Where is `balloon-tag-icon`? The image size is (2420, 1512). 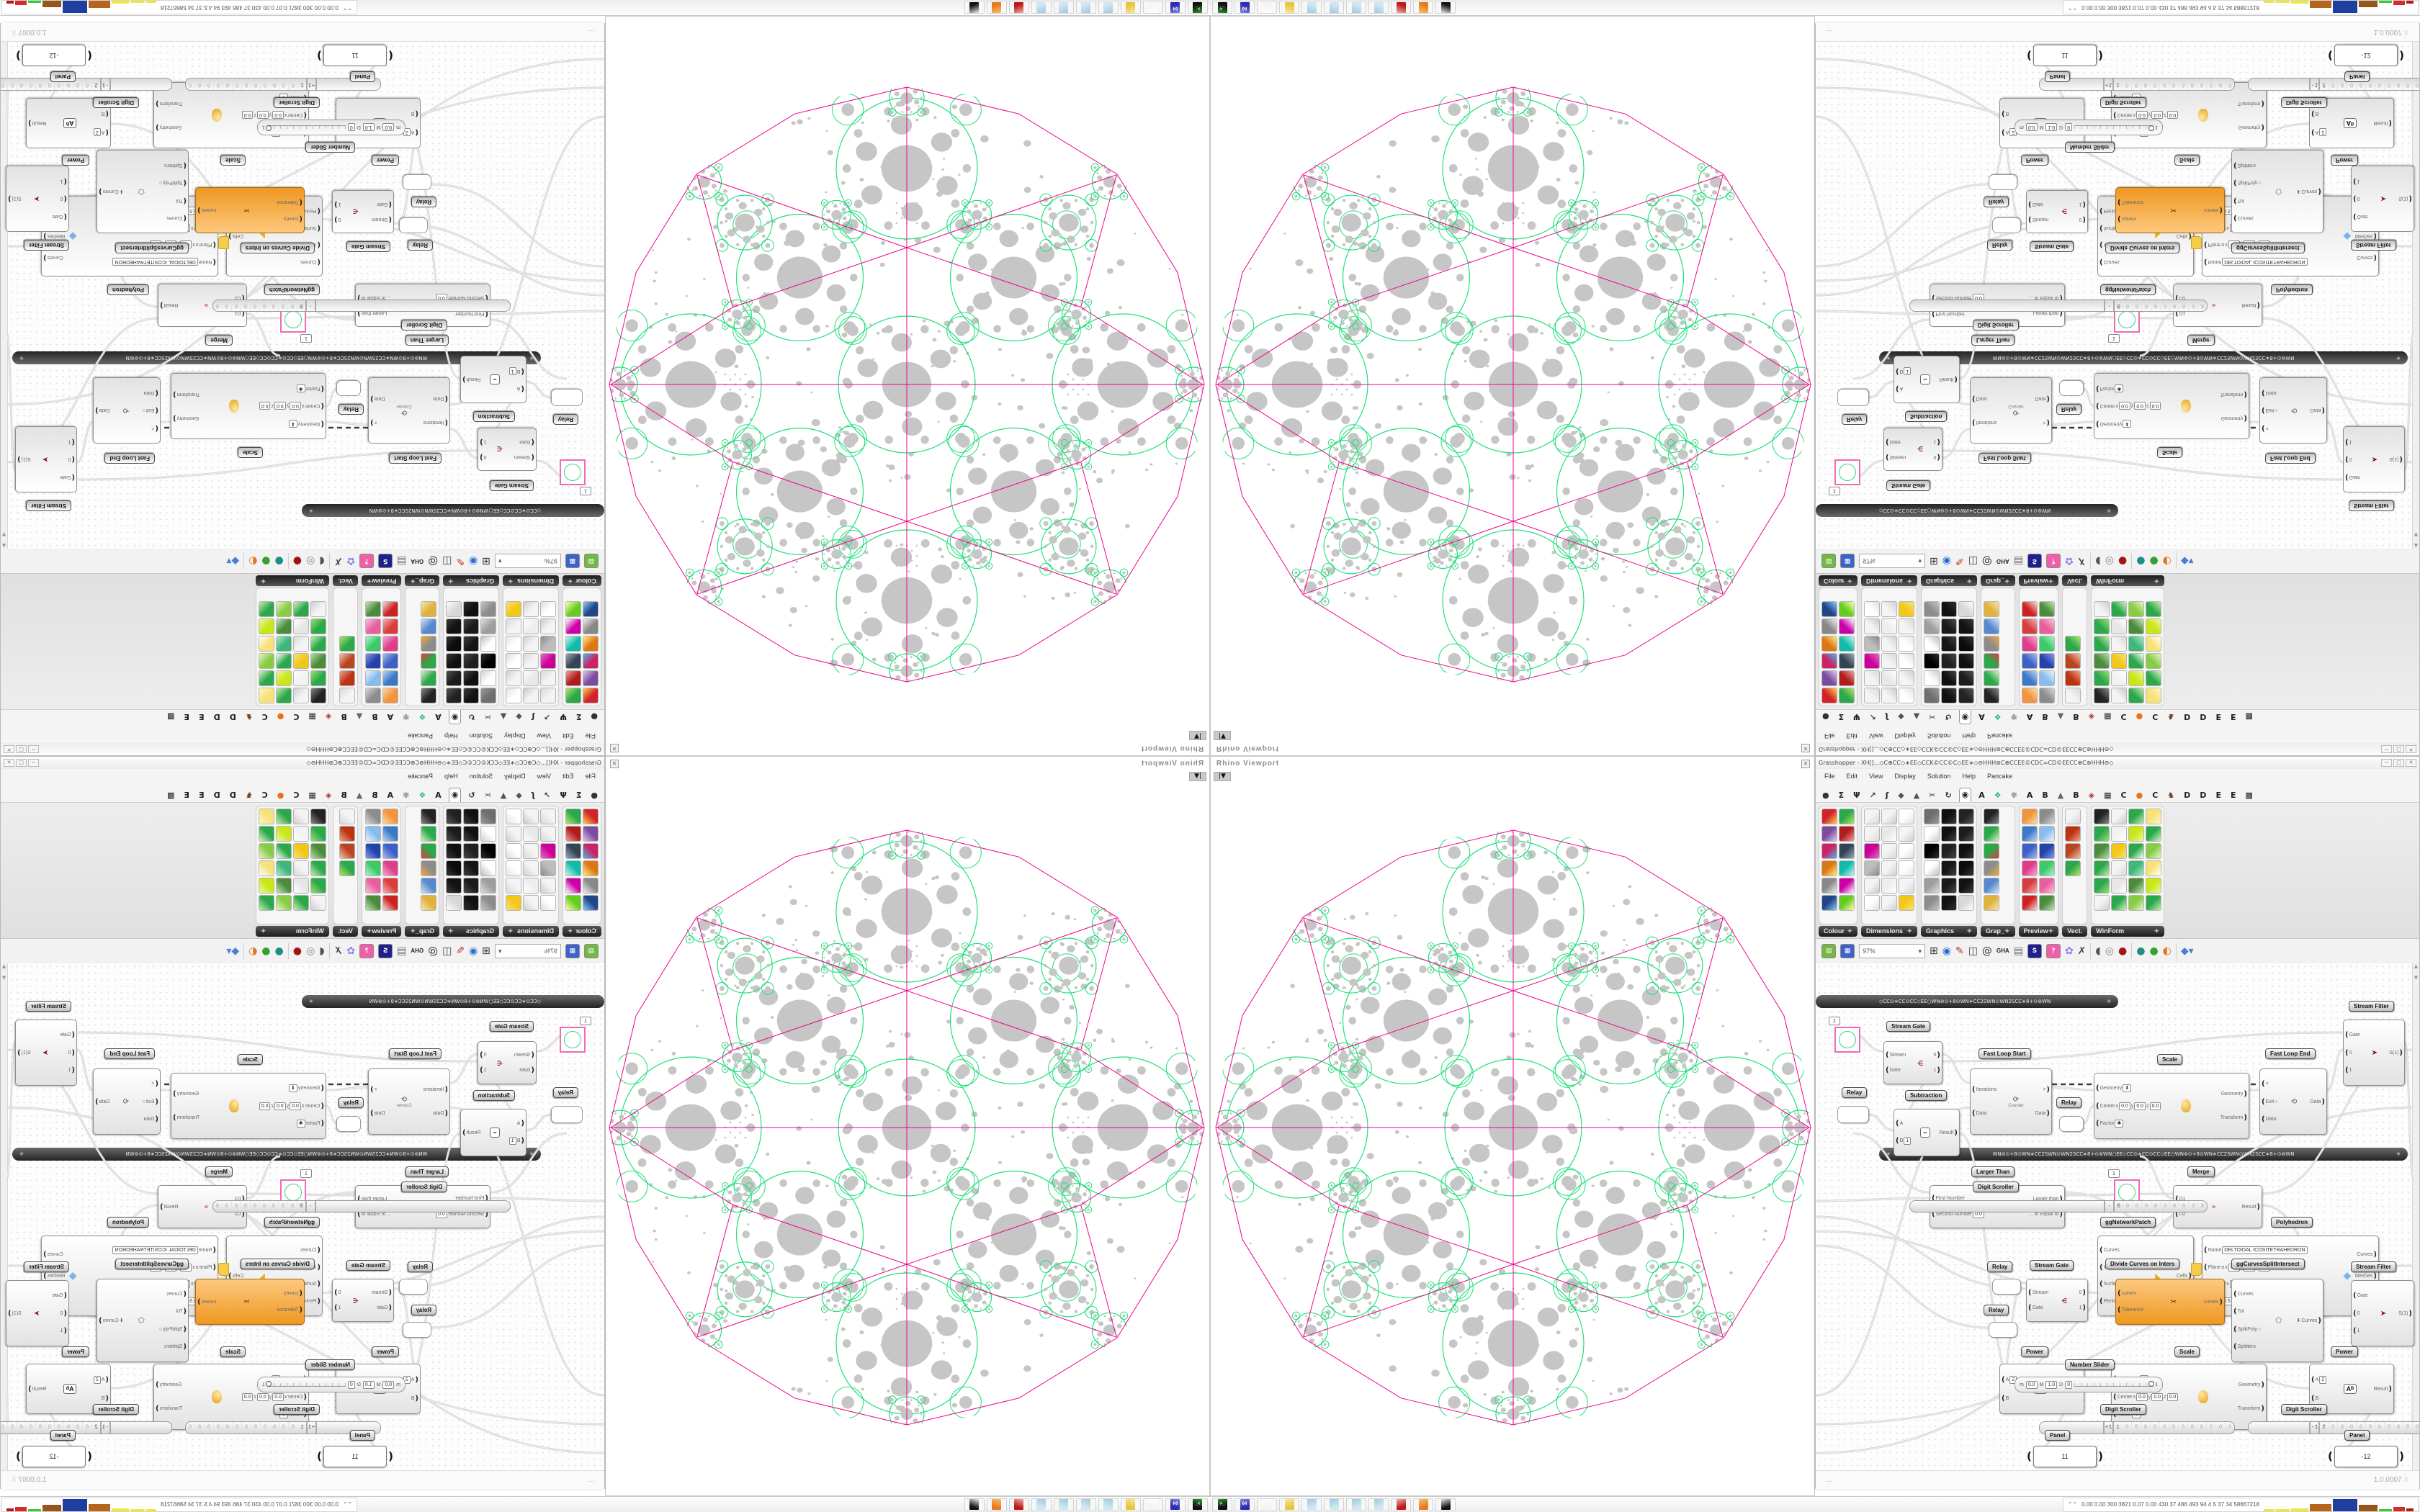 balloon-tag-icon is located at coordinates (224, 1269).